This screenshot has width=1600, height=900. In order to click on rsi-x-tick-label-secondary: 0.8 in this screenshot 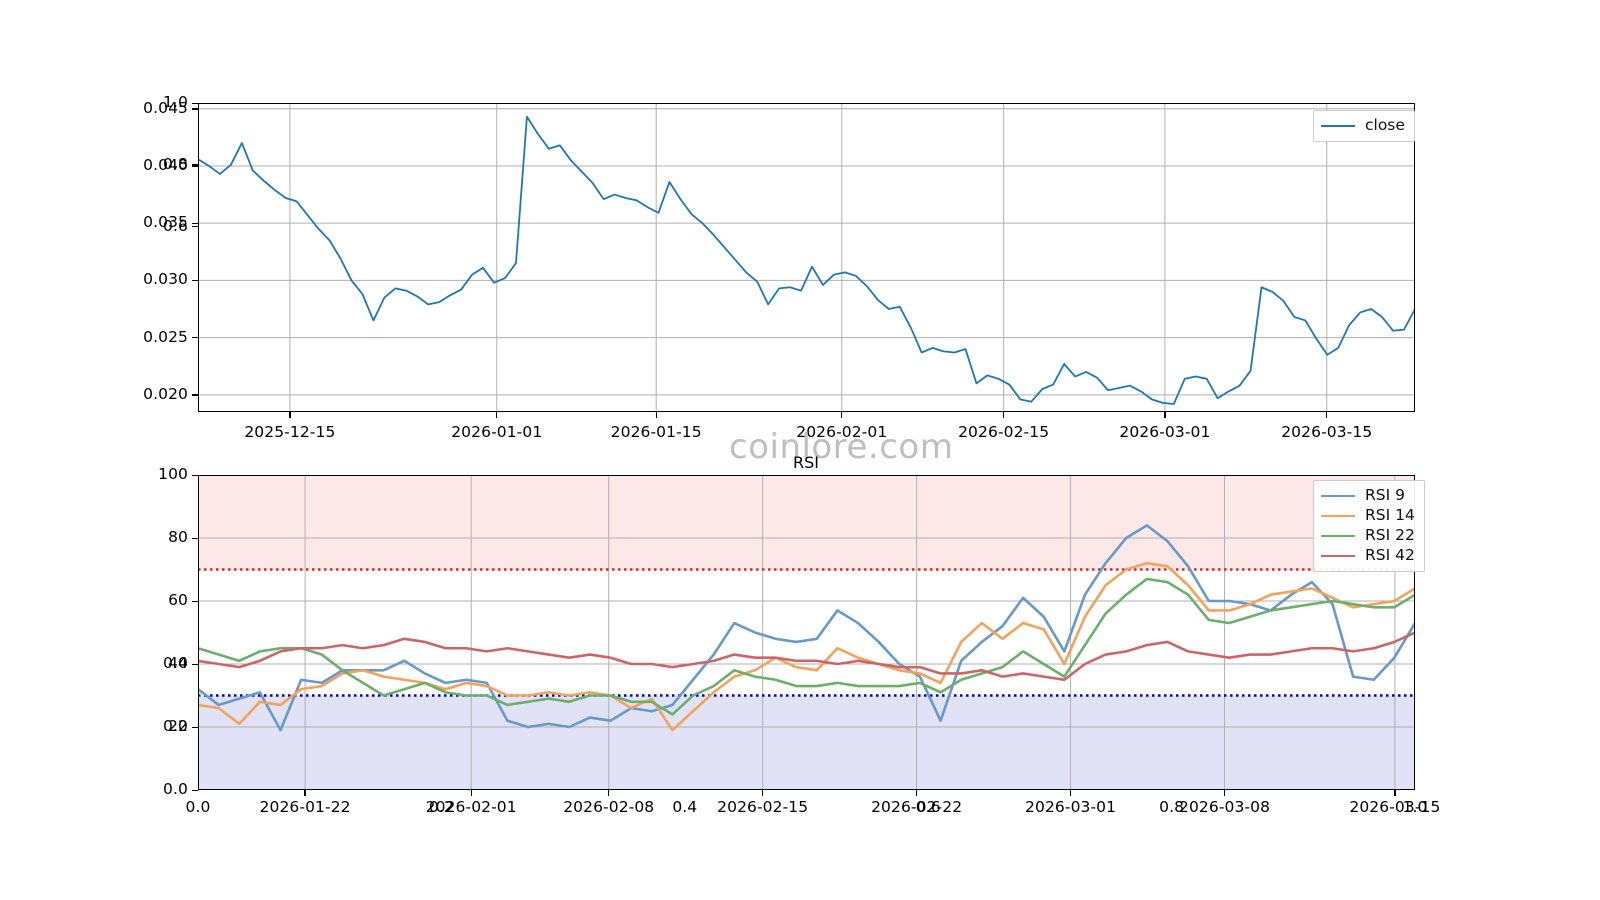, I will do `click(1172, 807)`.